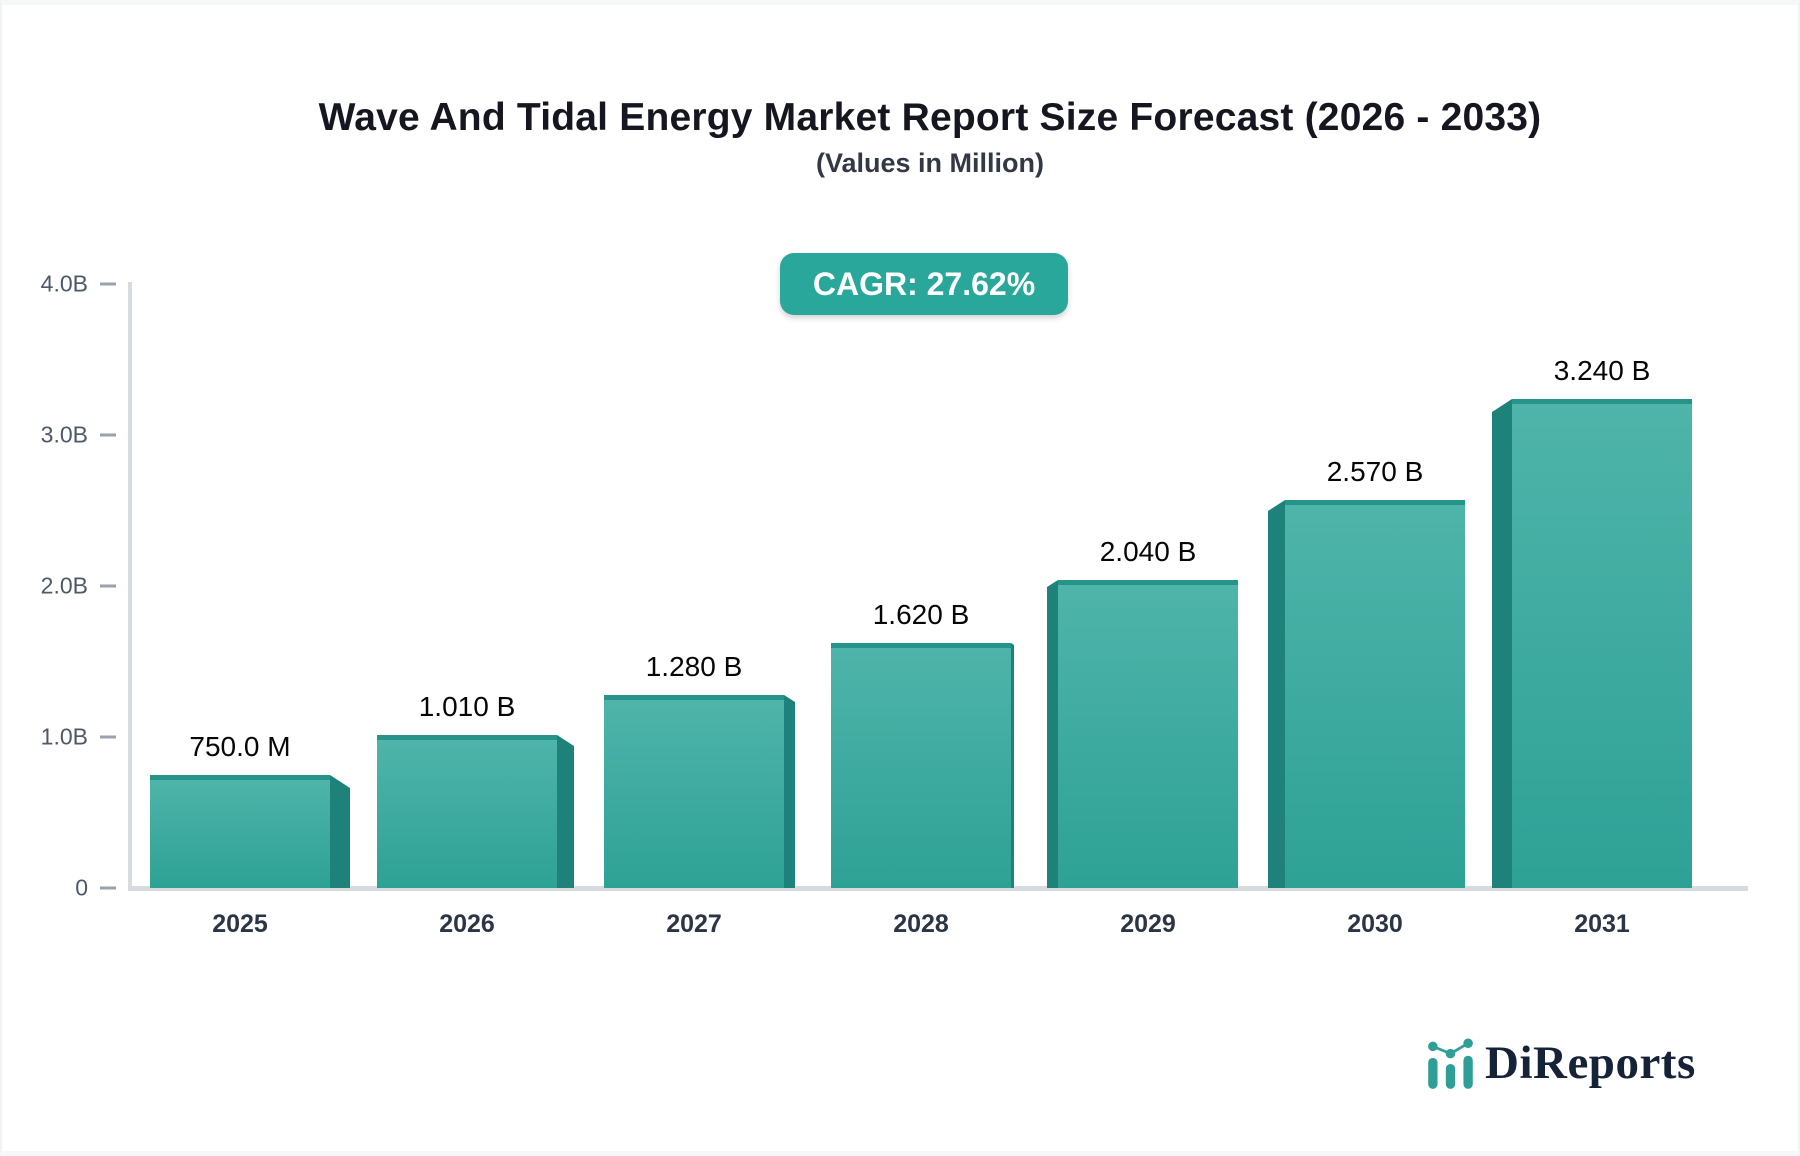  What do you see at coordinates (240, 746) in the screenshot?
I see `bar-value-label: 750.0 M` at bounding box center [240, 746].